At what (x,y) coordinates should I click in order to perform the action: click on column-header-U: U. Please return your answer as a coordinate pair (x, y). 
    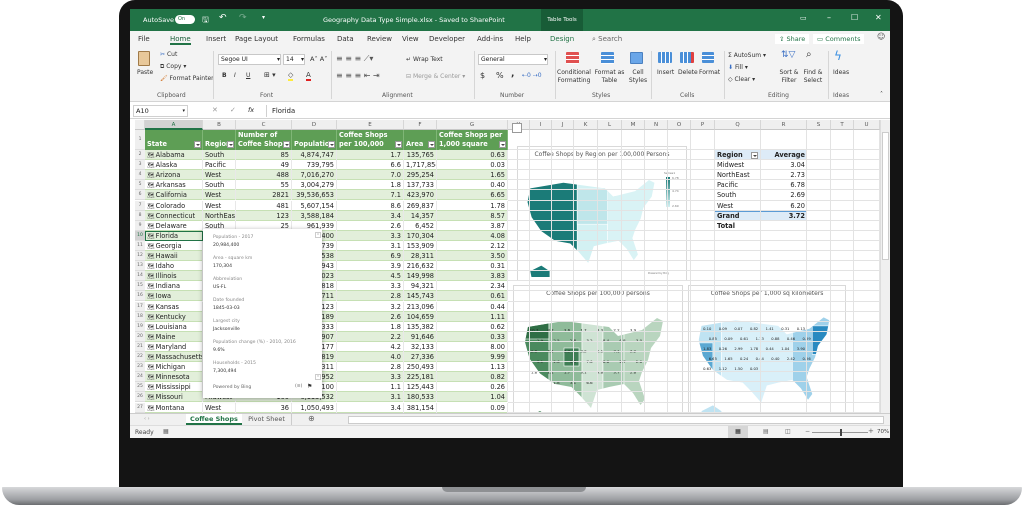
    Looking at the image, I should click on (867, 125).